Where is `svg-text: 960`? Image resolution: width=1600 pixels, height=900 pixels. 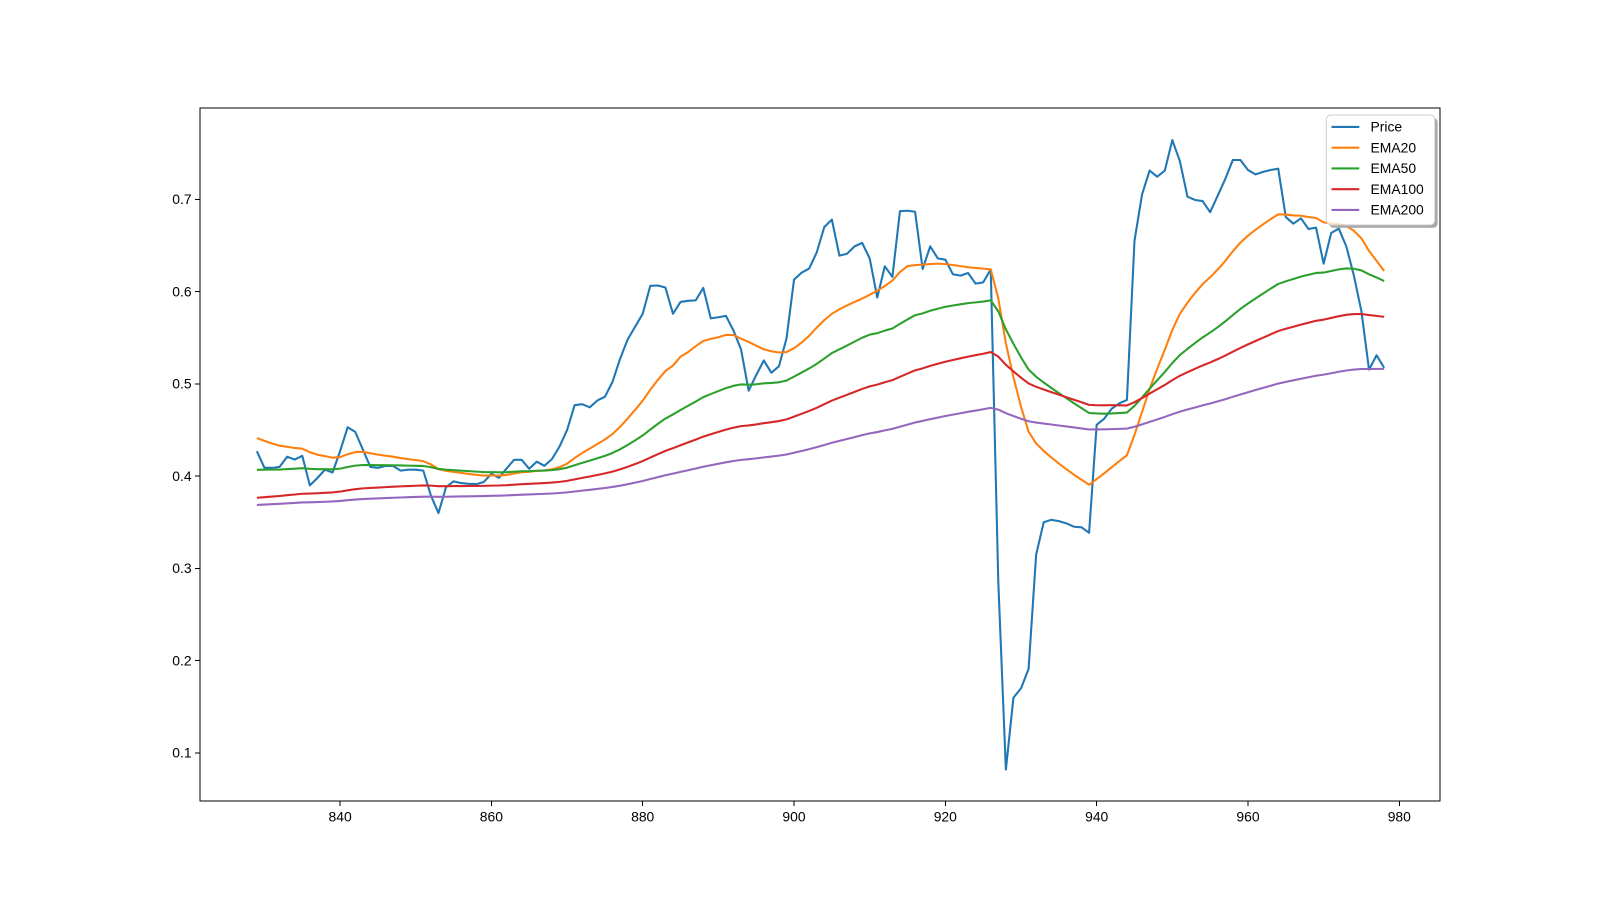
svg-text: 960 is located at coordinates (1247, 817).